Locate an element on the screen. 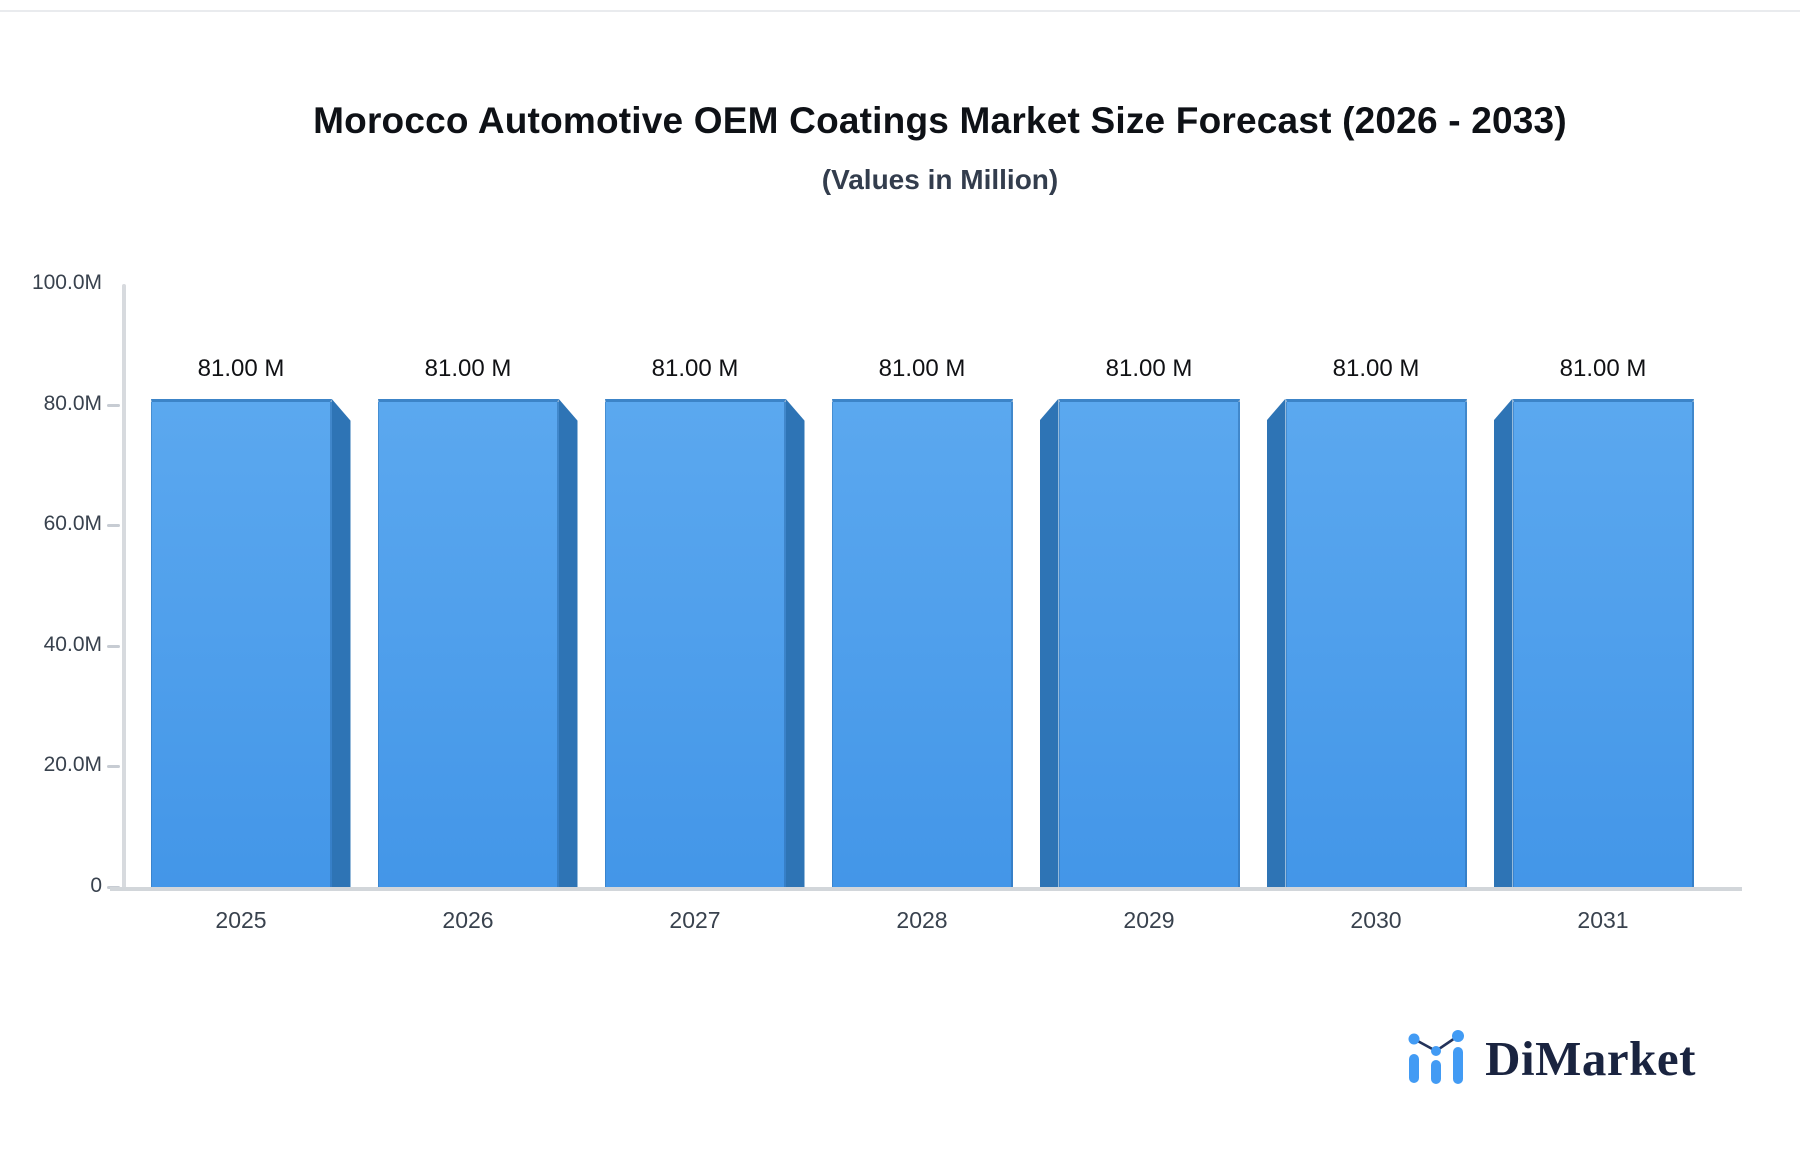 This screenshot has width=1800, height=1156. bar-side-2025 is located at coordinates (341, 643).